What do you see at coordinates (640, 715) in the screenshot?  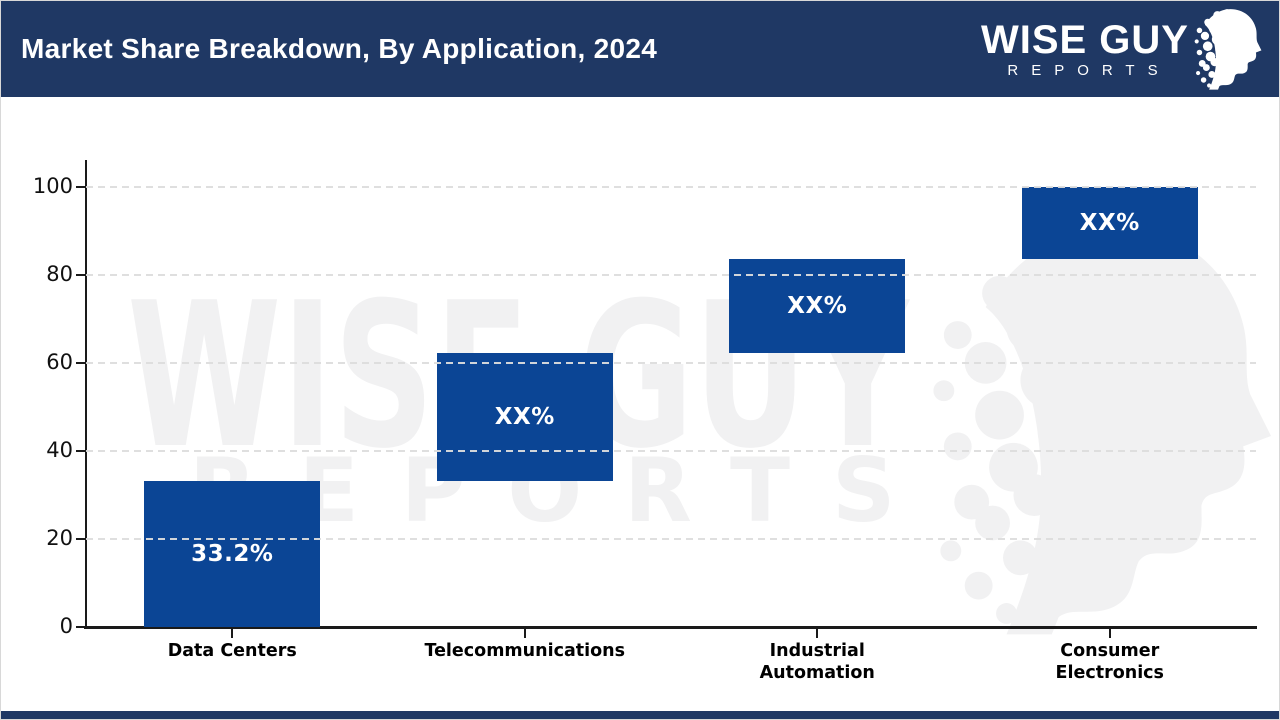 I see `footer-bar` at bounding box center [640, 715].